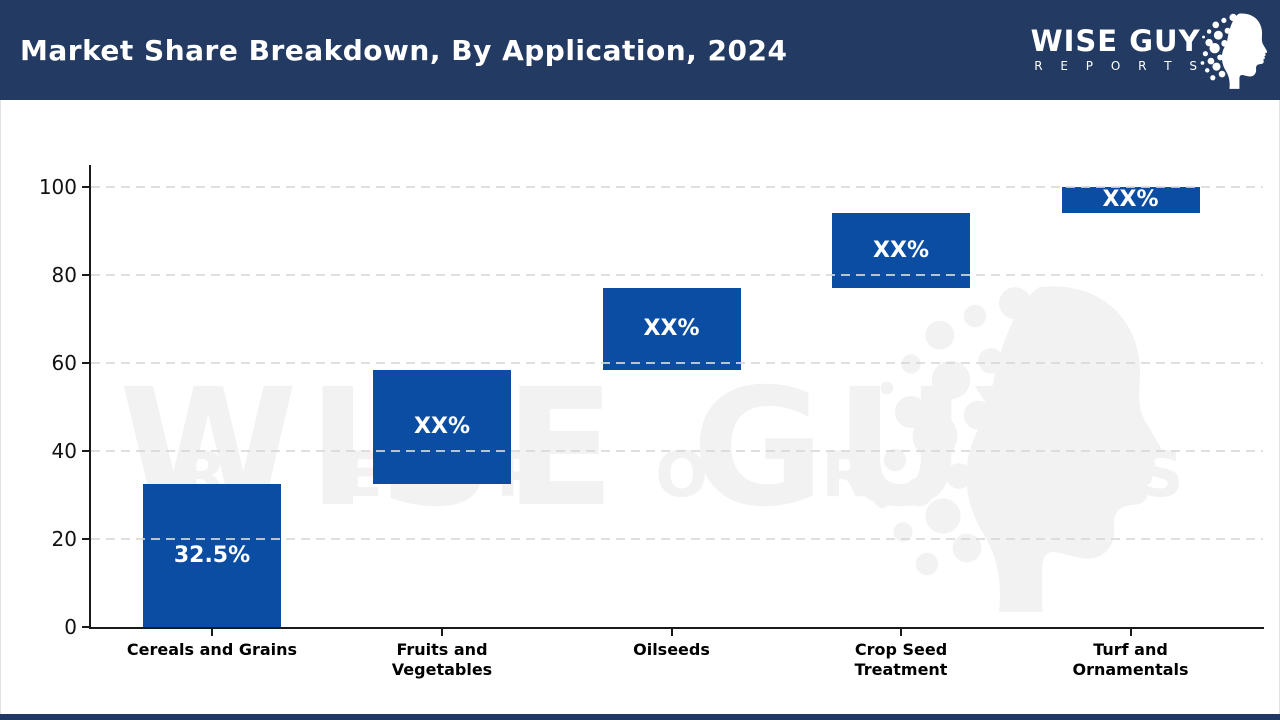 This screenshot has width=1280, height=720. Describe the element at coordinates (442, 659) in the screenshot. I see `x-label-fruits-and-vegetables: Fruits and Vegetables` at that location.